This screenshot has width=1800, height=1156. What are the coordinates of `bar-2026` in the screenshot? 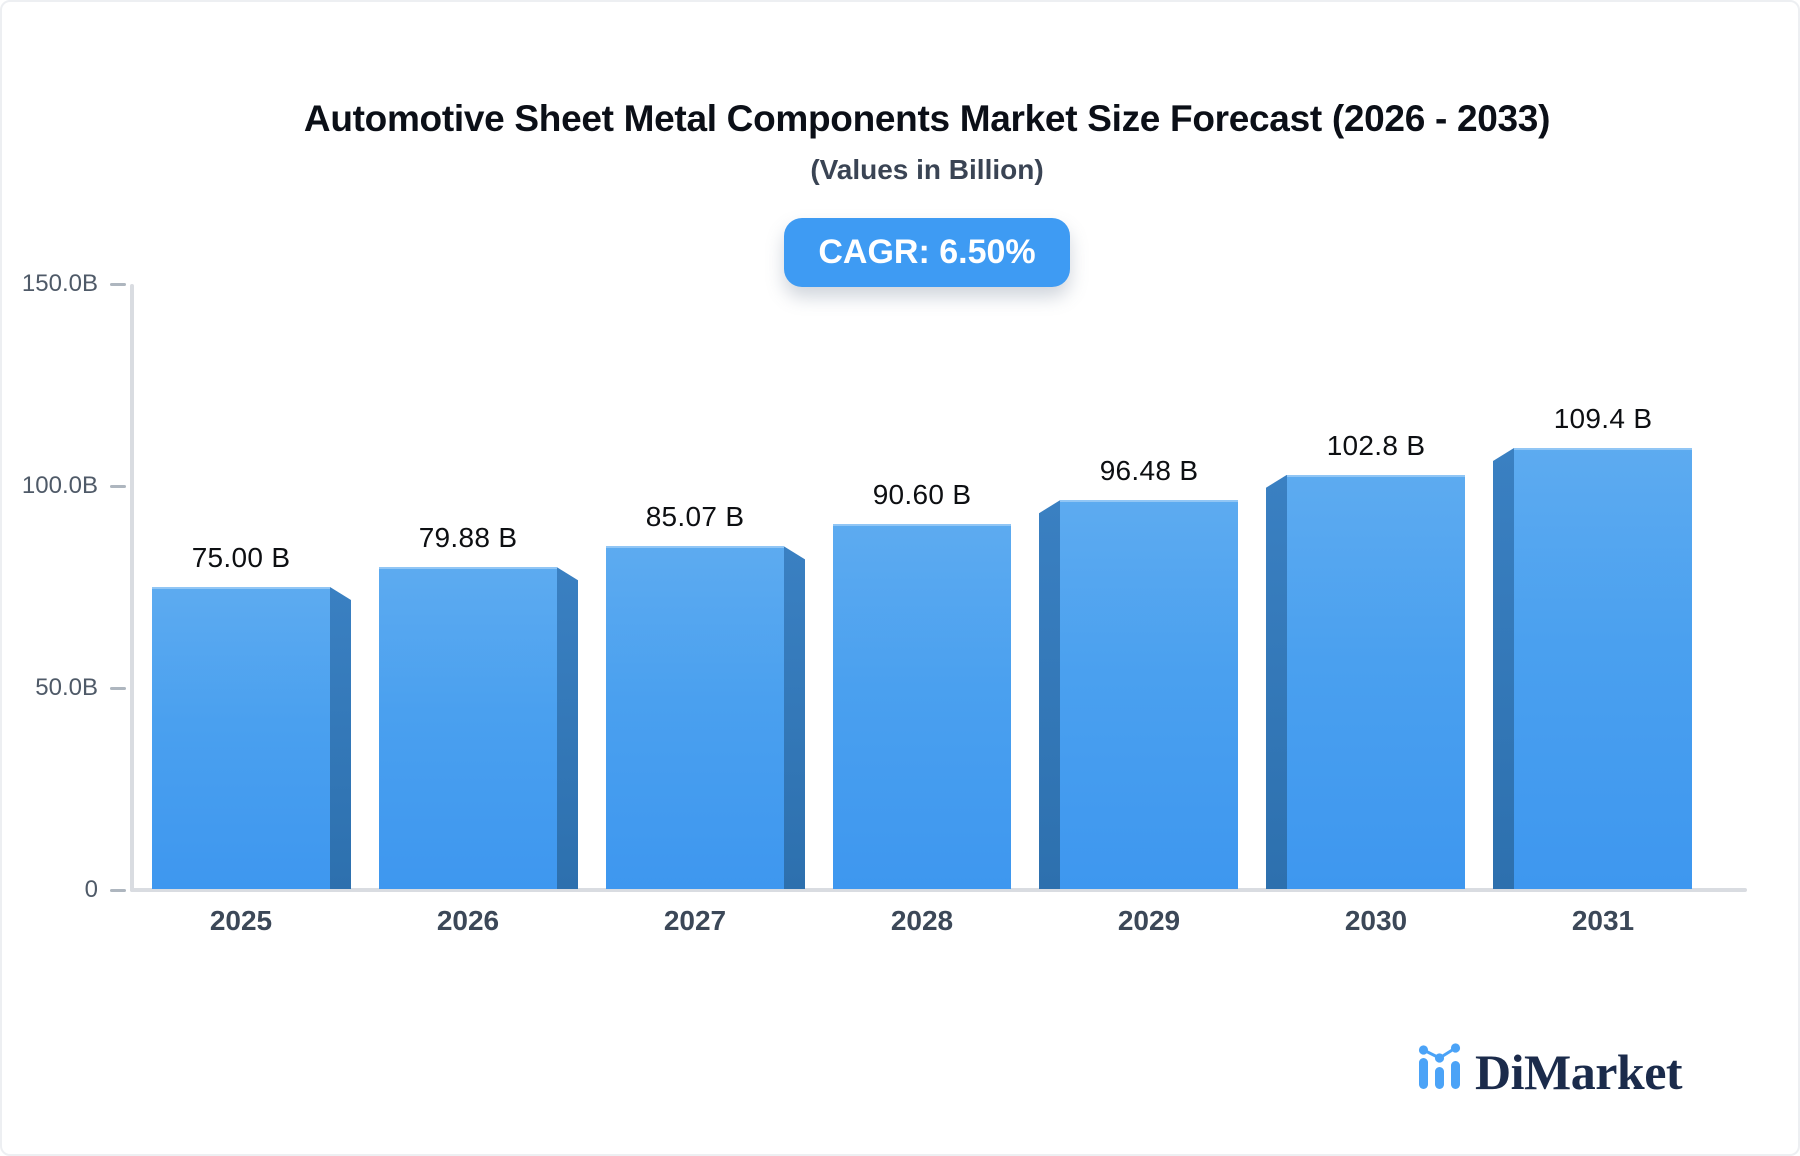 It's located at (468, 728).